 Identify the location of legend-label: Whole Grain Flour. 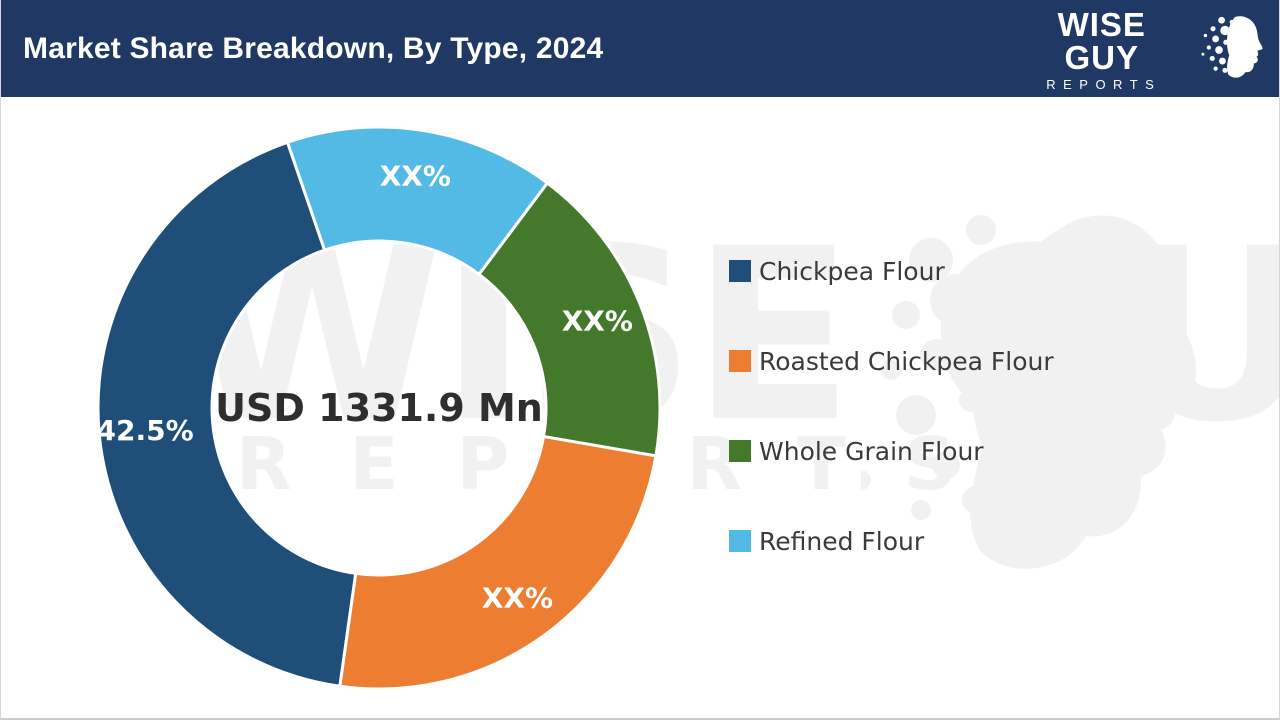
(871, 451).